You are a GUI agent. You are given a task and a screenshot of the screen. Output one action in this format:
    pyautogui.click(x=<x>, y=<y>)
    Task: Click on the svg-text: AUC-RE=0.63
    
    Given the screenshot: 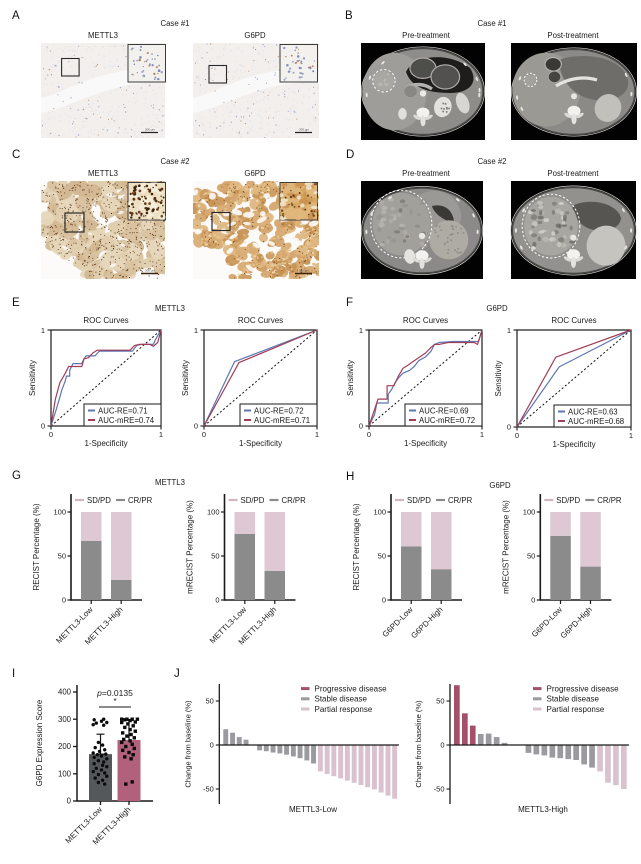 What is the action you would take?
    pyautogui.click(x=593, y=412)
    